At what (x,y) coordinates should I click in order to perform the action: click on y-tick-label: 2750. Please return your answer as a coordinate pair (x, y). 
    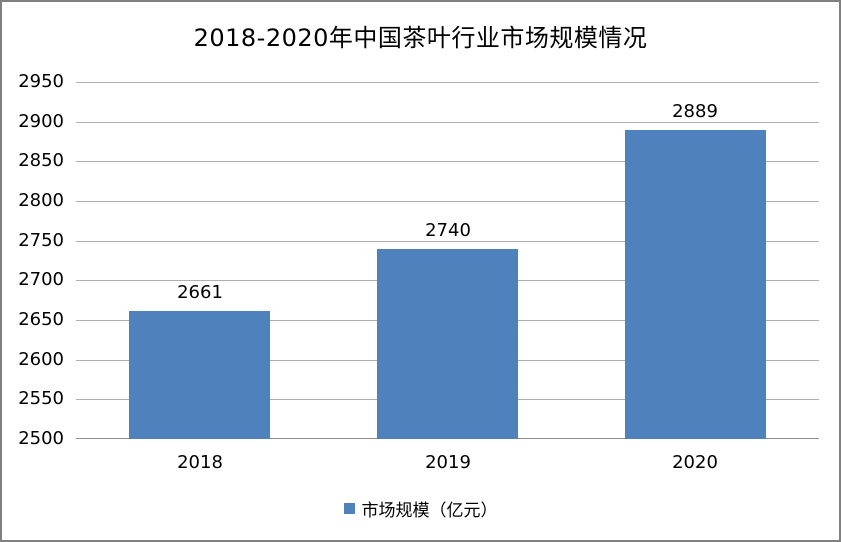
    Looking at the image, I should click on (41, 240).